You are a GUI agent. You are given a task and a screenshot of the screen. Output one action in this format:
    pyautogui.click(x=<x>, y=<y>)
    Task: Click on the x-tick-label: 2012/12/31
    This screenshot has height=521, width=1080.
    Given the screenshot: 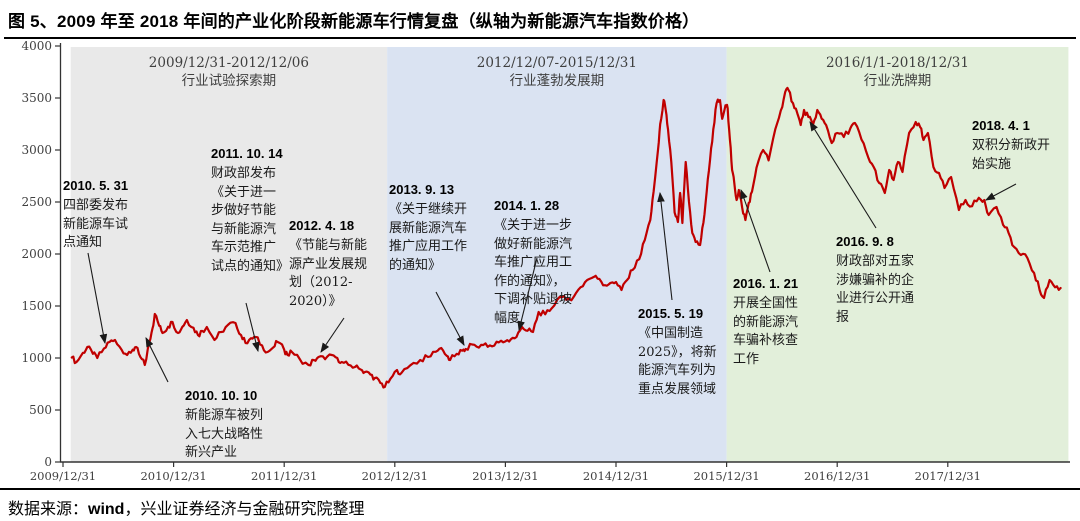 What is the action you would take?
    pyautogui.click(x=395, y=476)
    